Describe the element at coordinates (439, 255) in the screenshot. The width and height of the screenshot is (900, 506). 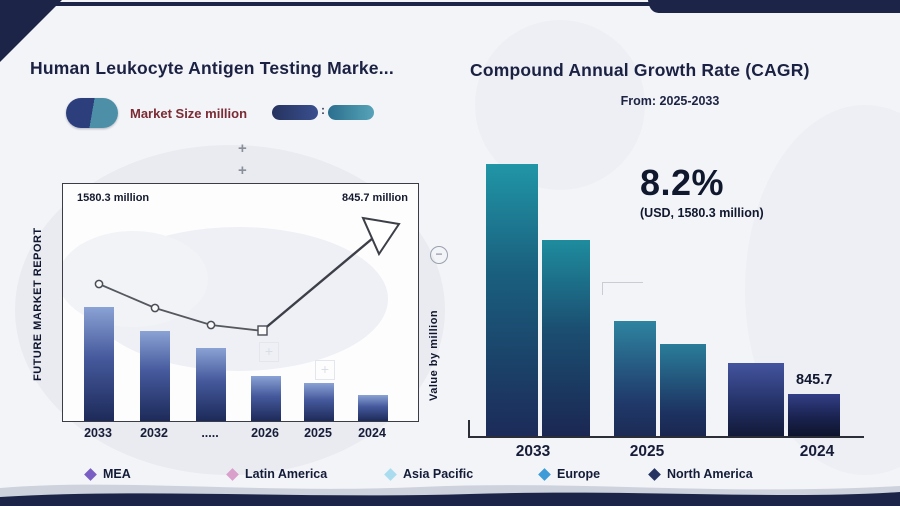
I see `minus-zoom-icon: −` at that location.